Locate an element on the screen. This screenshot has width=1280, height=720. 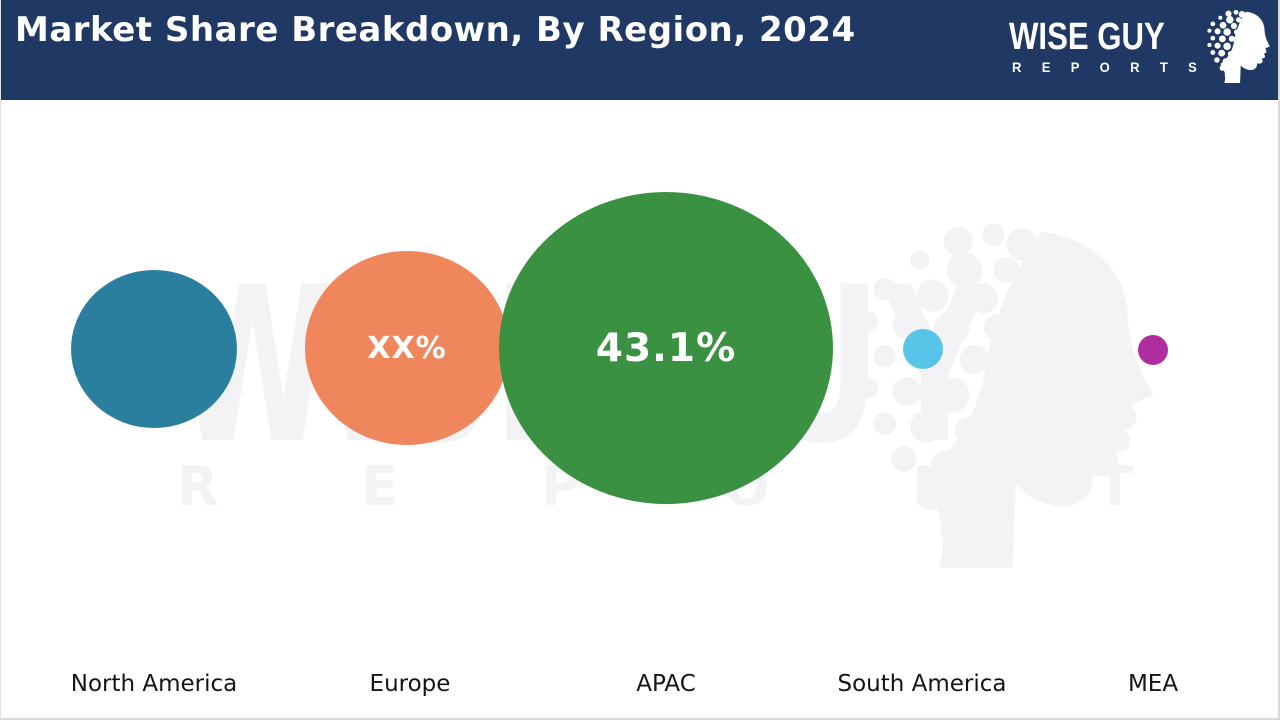
bubble-value-label-apac: 43.1% is located at coordinates (666, 348).